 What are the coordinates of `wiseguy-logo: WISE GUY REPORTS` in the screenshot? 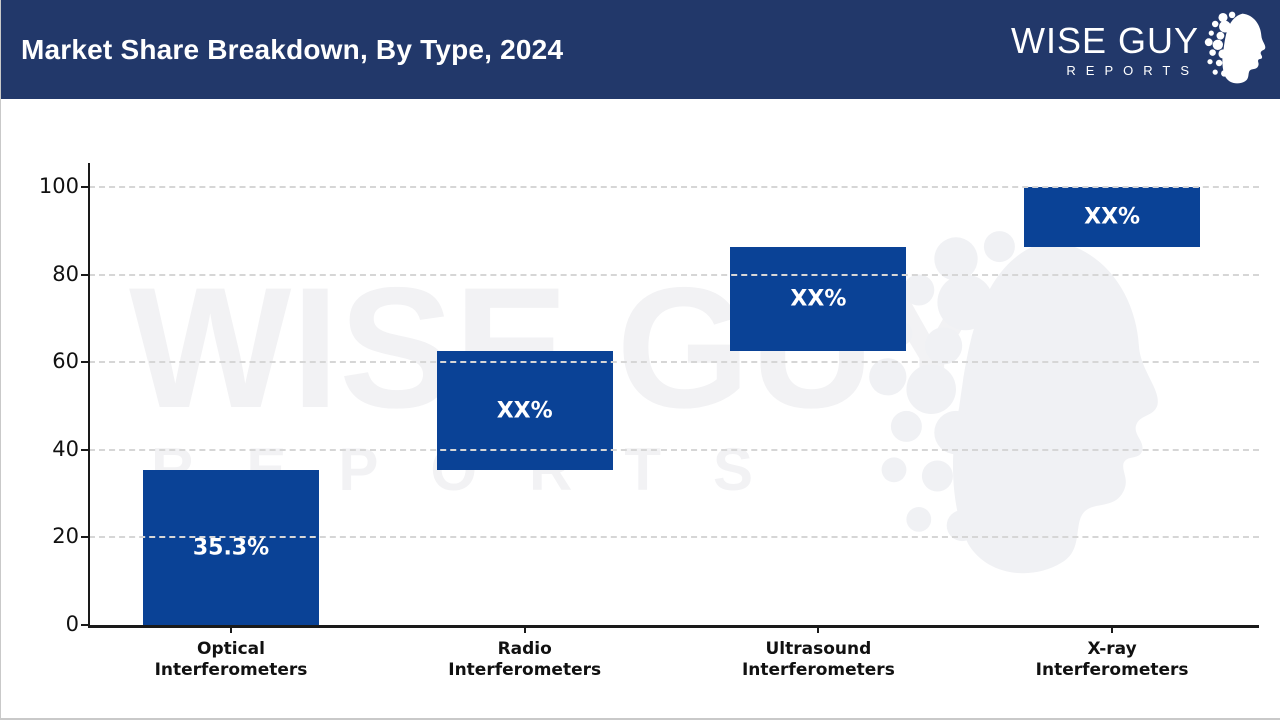 It's located at (1140, 50).